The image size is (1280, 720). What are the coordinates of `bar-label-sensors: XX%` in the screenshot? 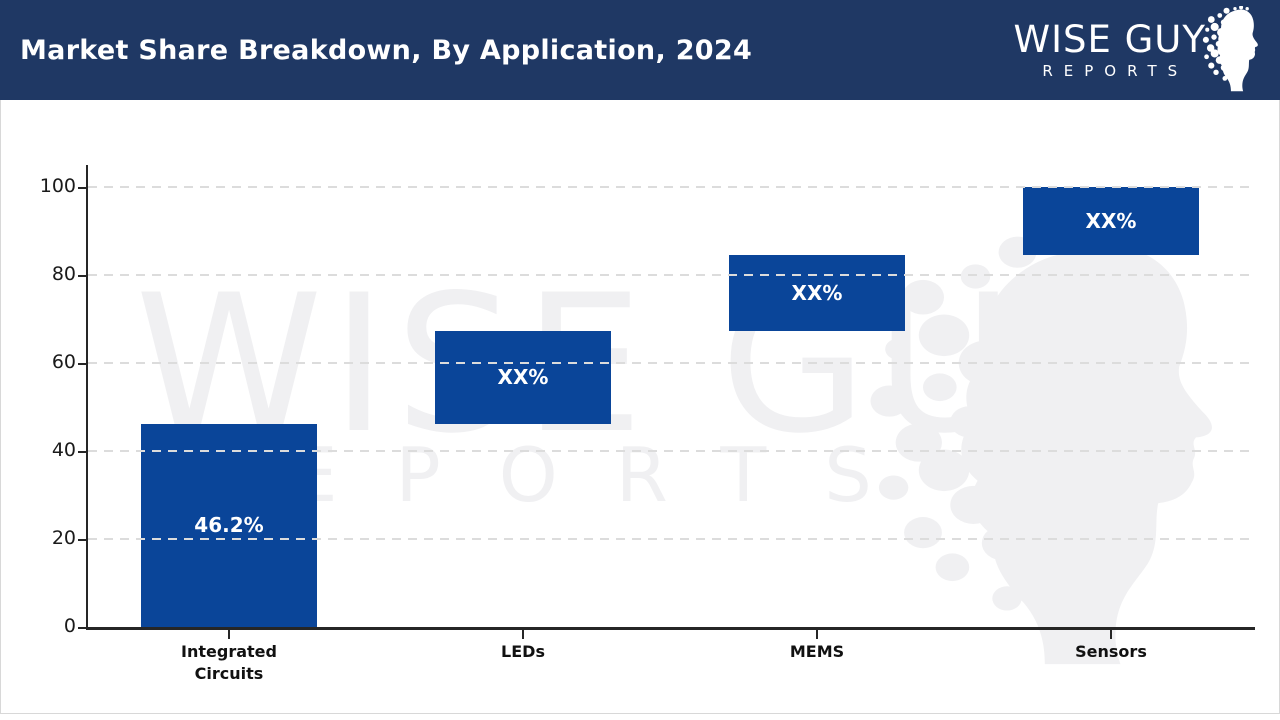 It's located at (1111, 220).